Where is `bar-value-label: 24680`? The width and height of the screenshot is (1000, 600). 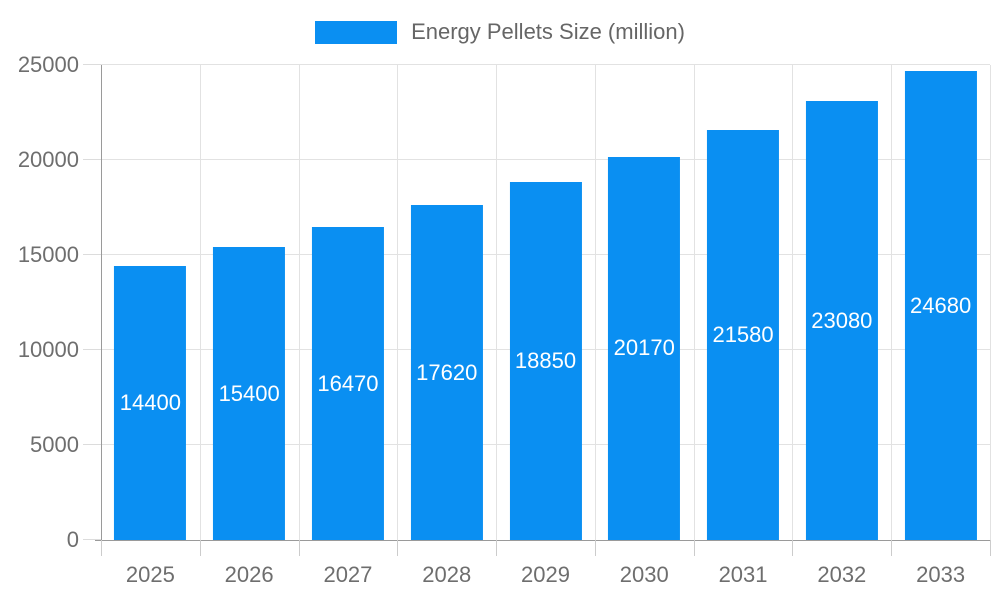
bar-value-label: 24680 is located at coordinates (941, 305).